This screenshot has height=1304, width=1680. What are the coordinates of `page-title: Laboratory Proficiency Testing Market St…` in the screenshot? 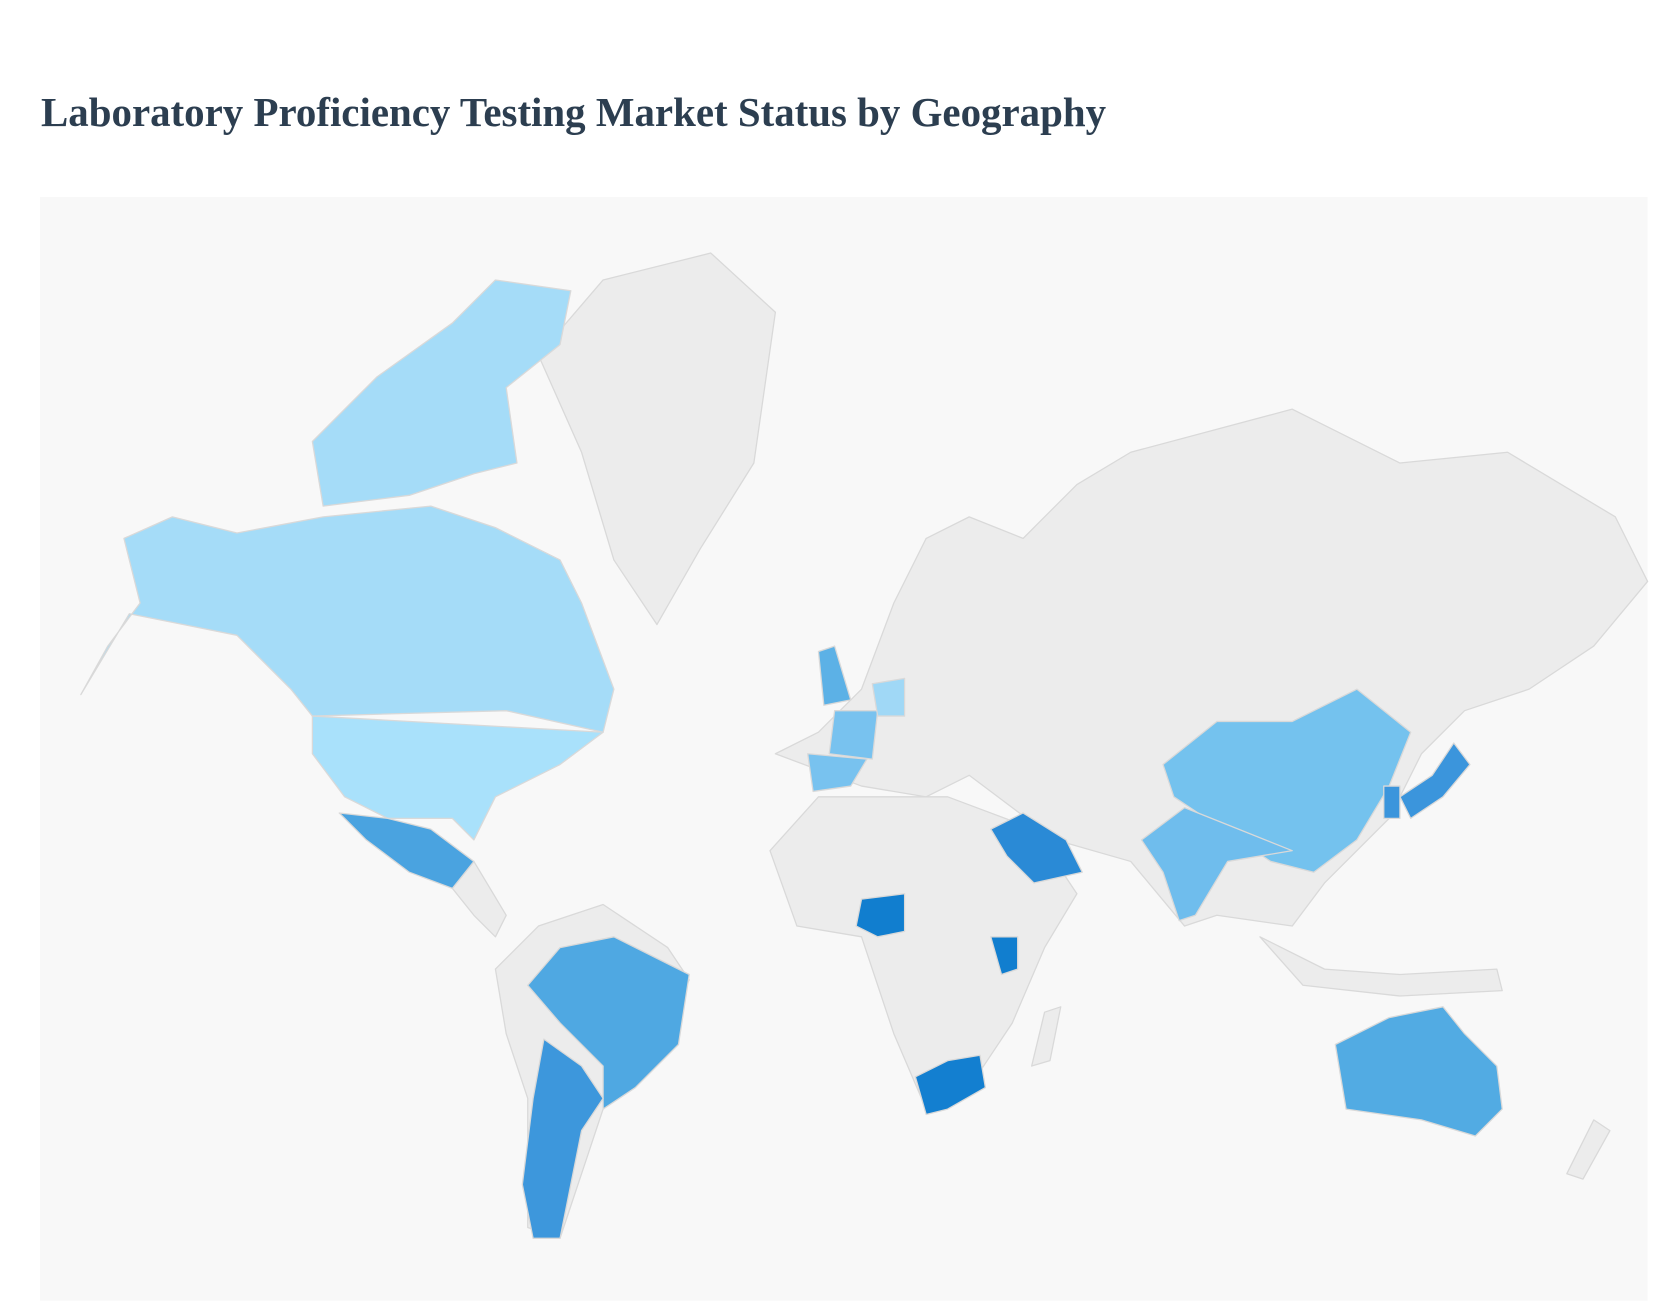 It's located at (574, 112).